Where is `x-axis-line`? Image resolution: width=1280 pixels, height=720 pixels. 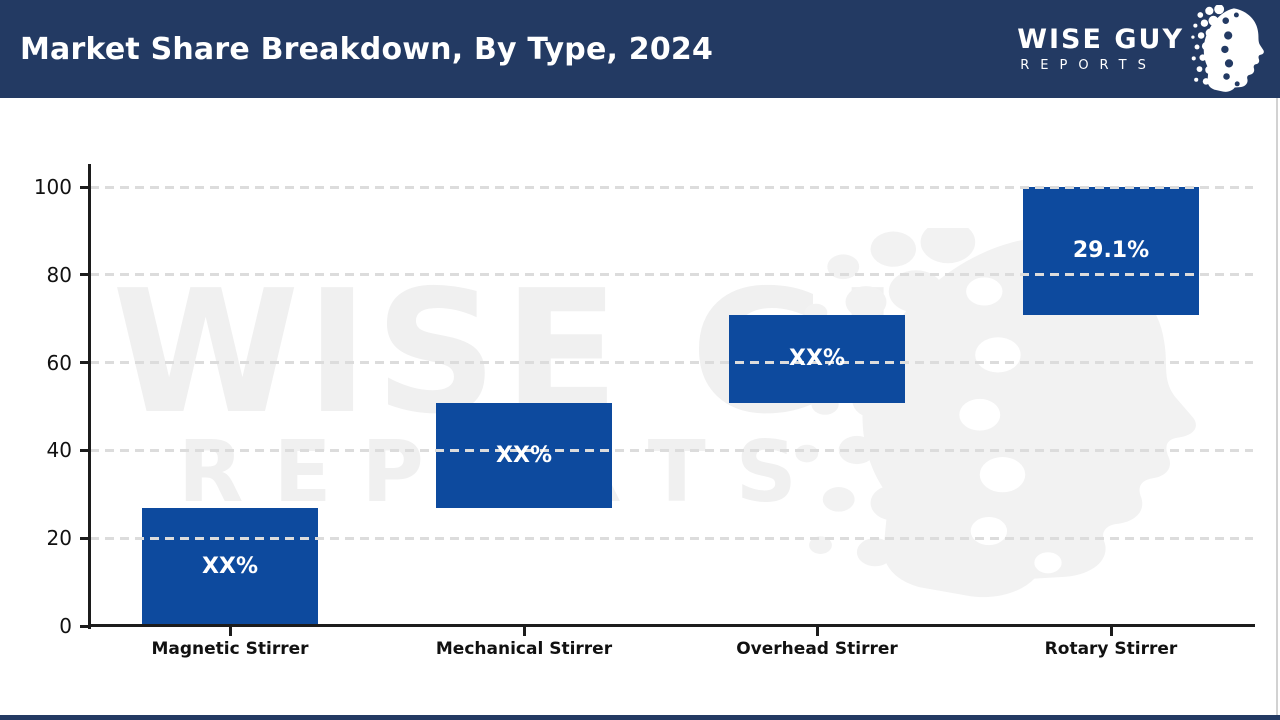
x-axis-line is located at coordinates (671, 625).